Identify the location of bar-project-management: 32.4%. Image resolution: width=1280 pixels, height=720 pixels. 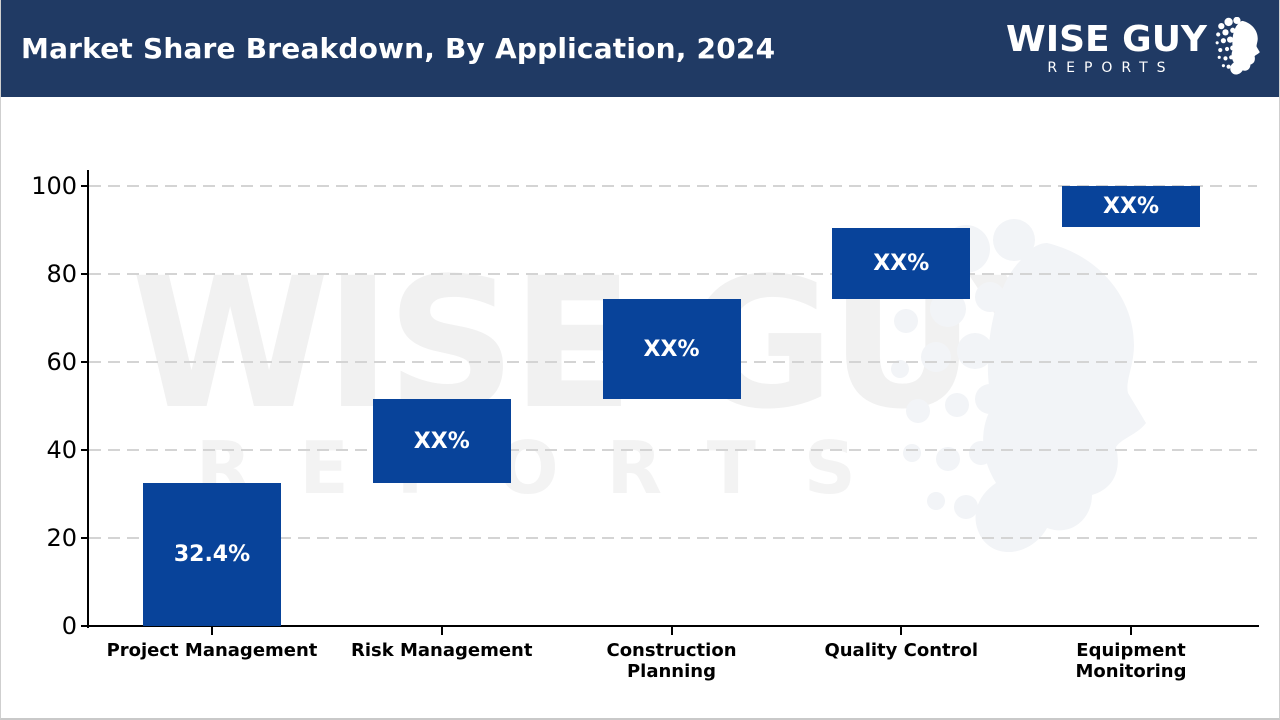
(212, 554).